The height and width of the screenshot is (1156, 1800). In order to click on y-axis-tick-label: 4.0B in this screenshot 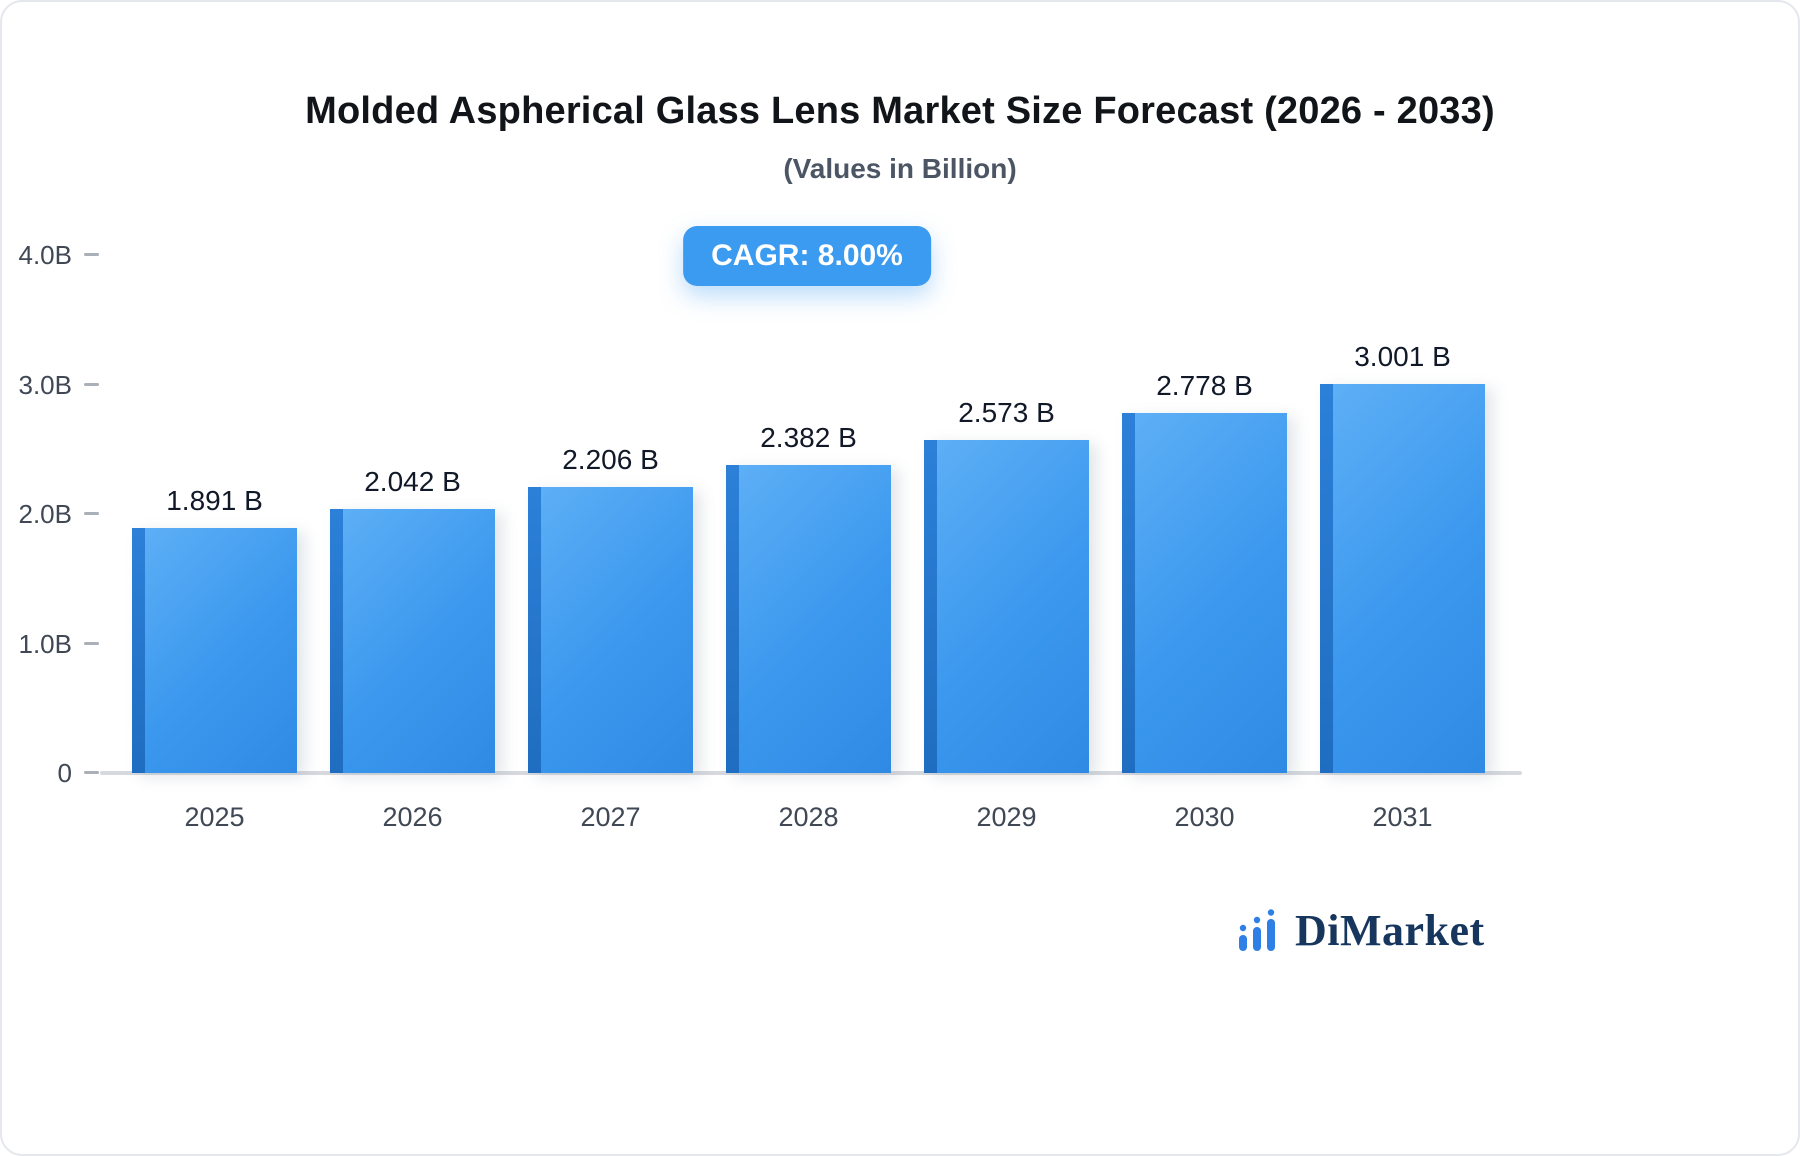, I will do `click(45, 255)`.